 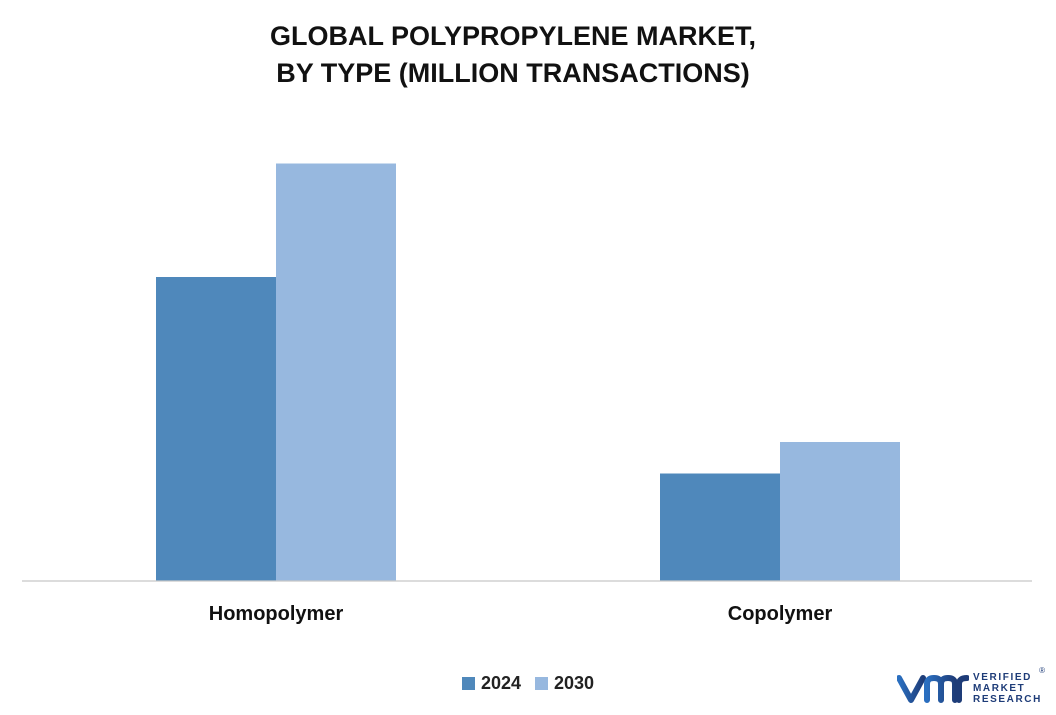 What do you see at coordinates (468, 683) in the screenshot?
I see `legend-swatch-2024` at bounding box center [468, 683].